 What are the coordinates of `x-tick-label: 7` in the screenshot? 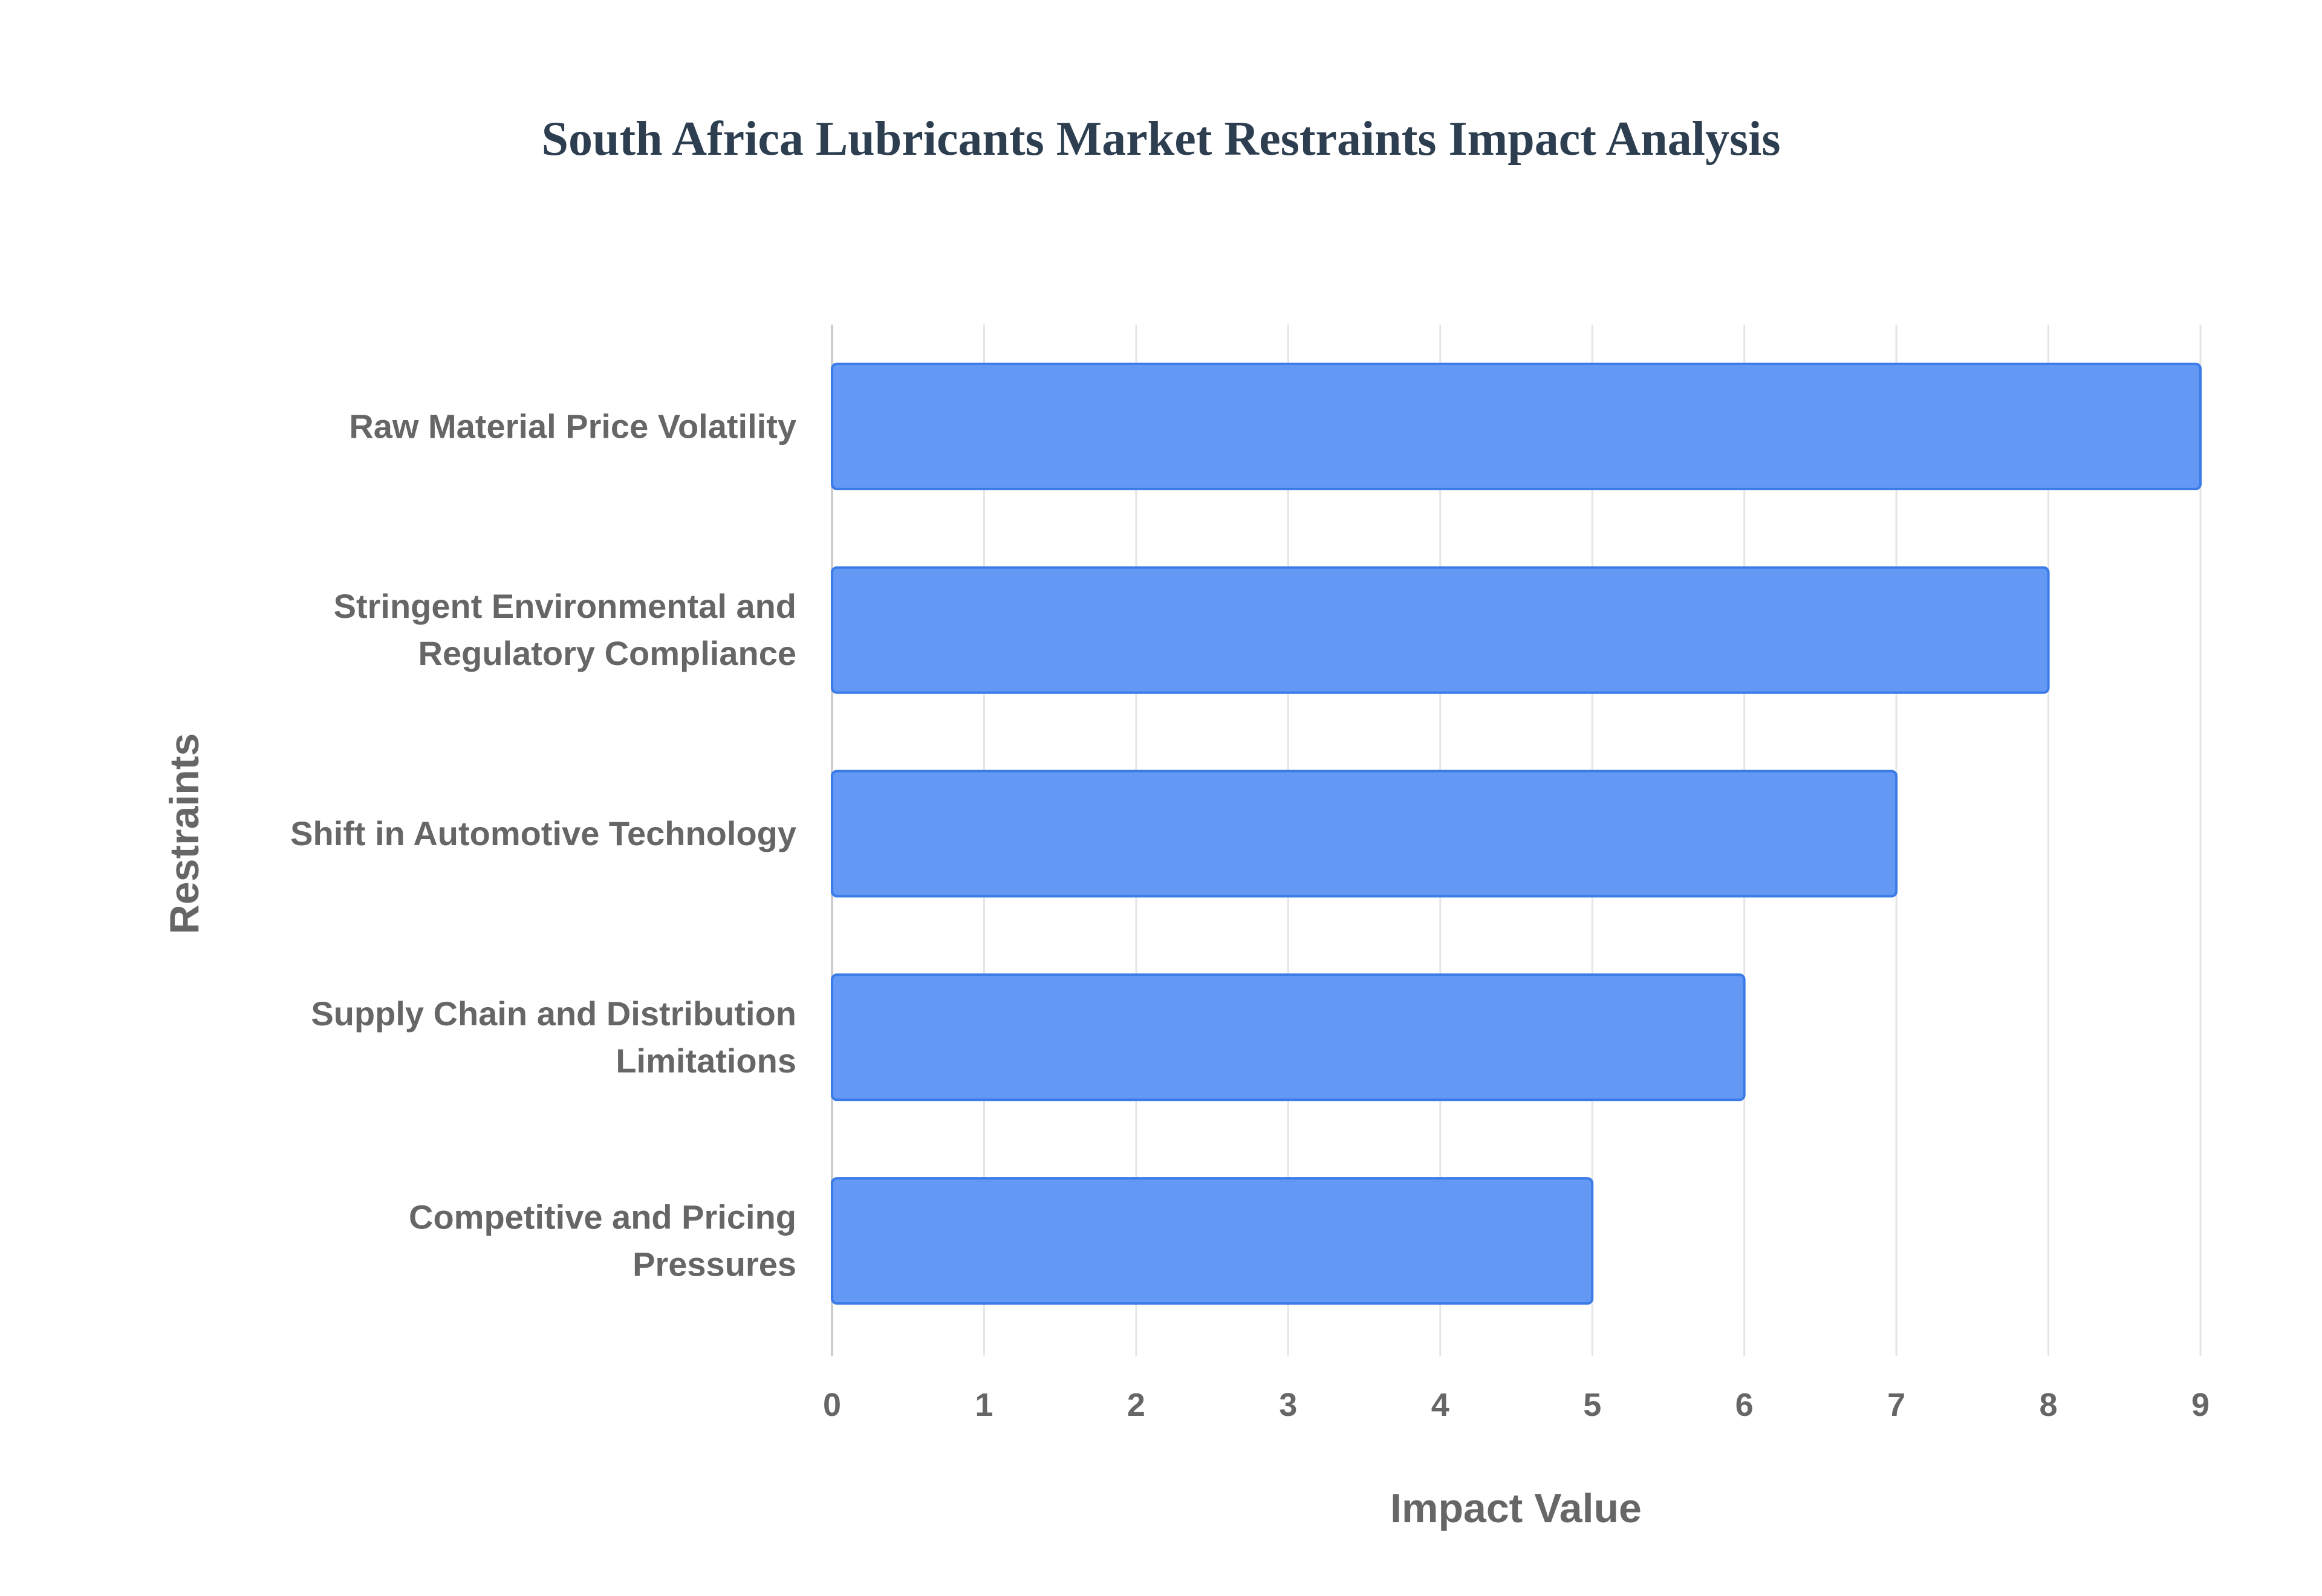 It's located at (1896, 1405).